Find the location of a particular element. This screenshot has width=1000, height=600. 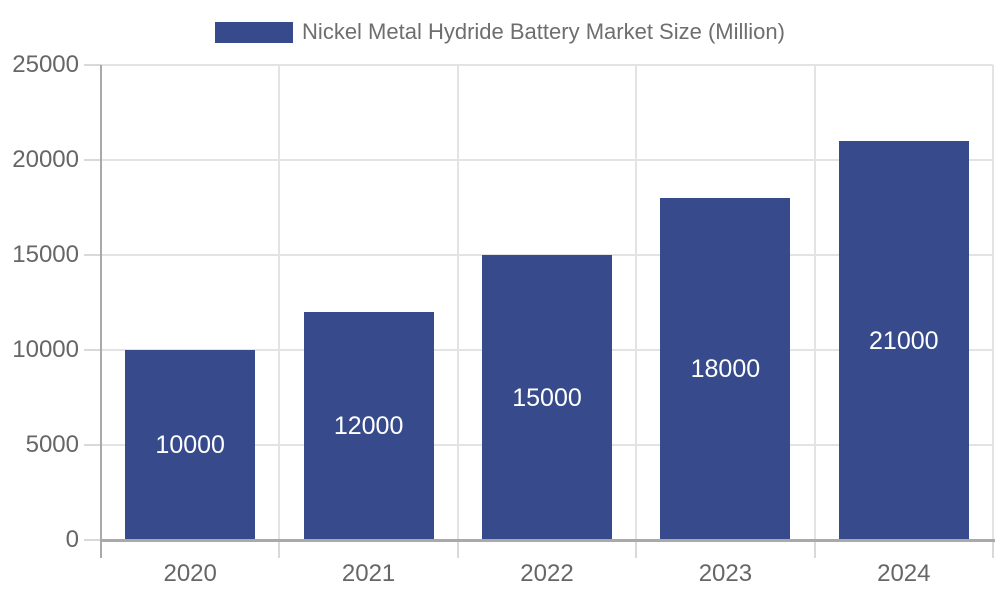

bar-value-label: 21000 is located at coordinates (904, 340).